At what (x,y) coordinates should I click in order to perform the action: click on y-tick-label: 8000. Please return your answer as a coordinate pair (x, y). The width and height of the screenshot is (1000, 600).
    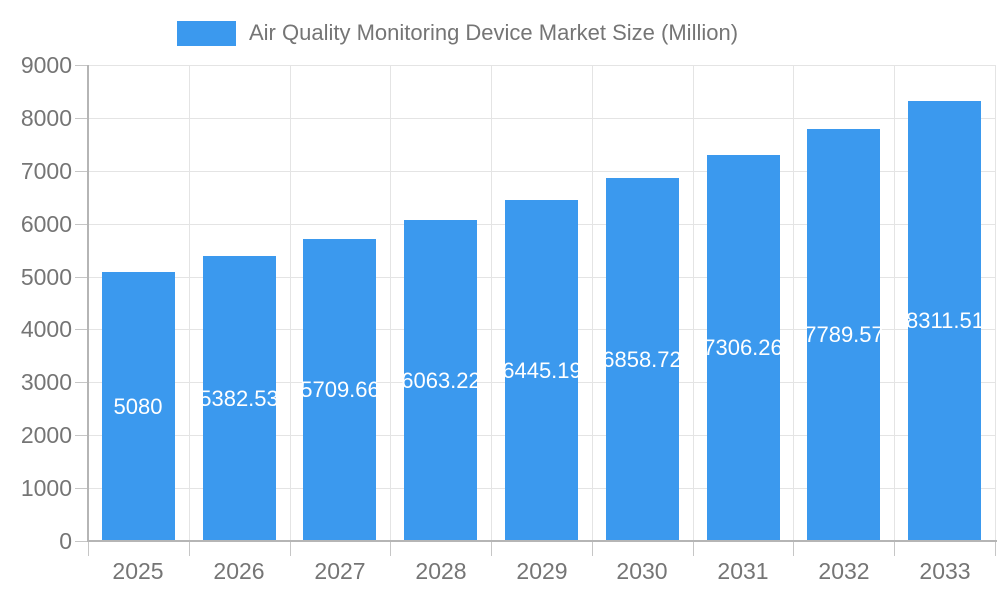
    Looking at the image, I should click on (46, 118).